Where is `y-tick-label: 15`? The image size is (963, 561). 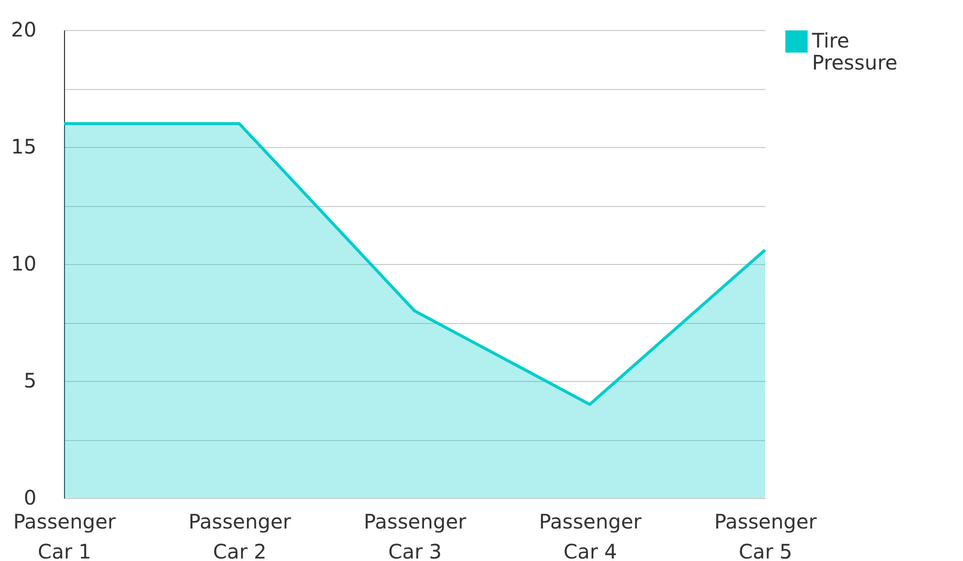 y-tick-label: 15 is located at coordinates (23, 146).